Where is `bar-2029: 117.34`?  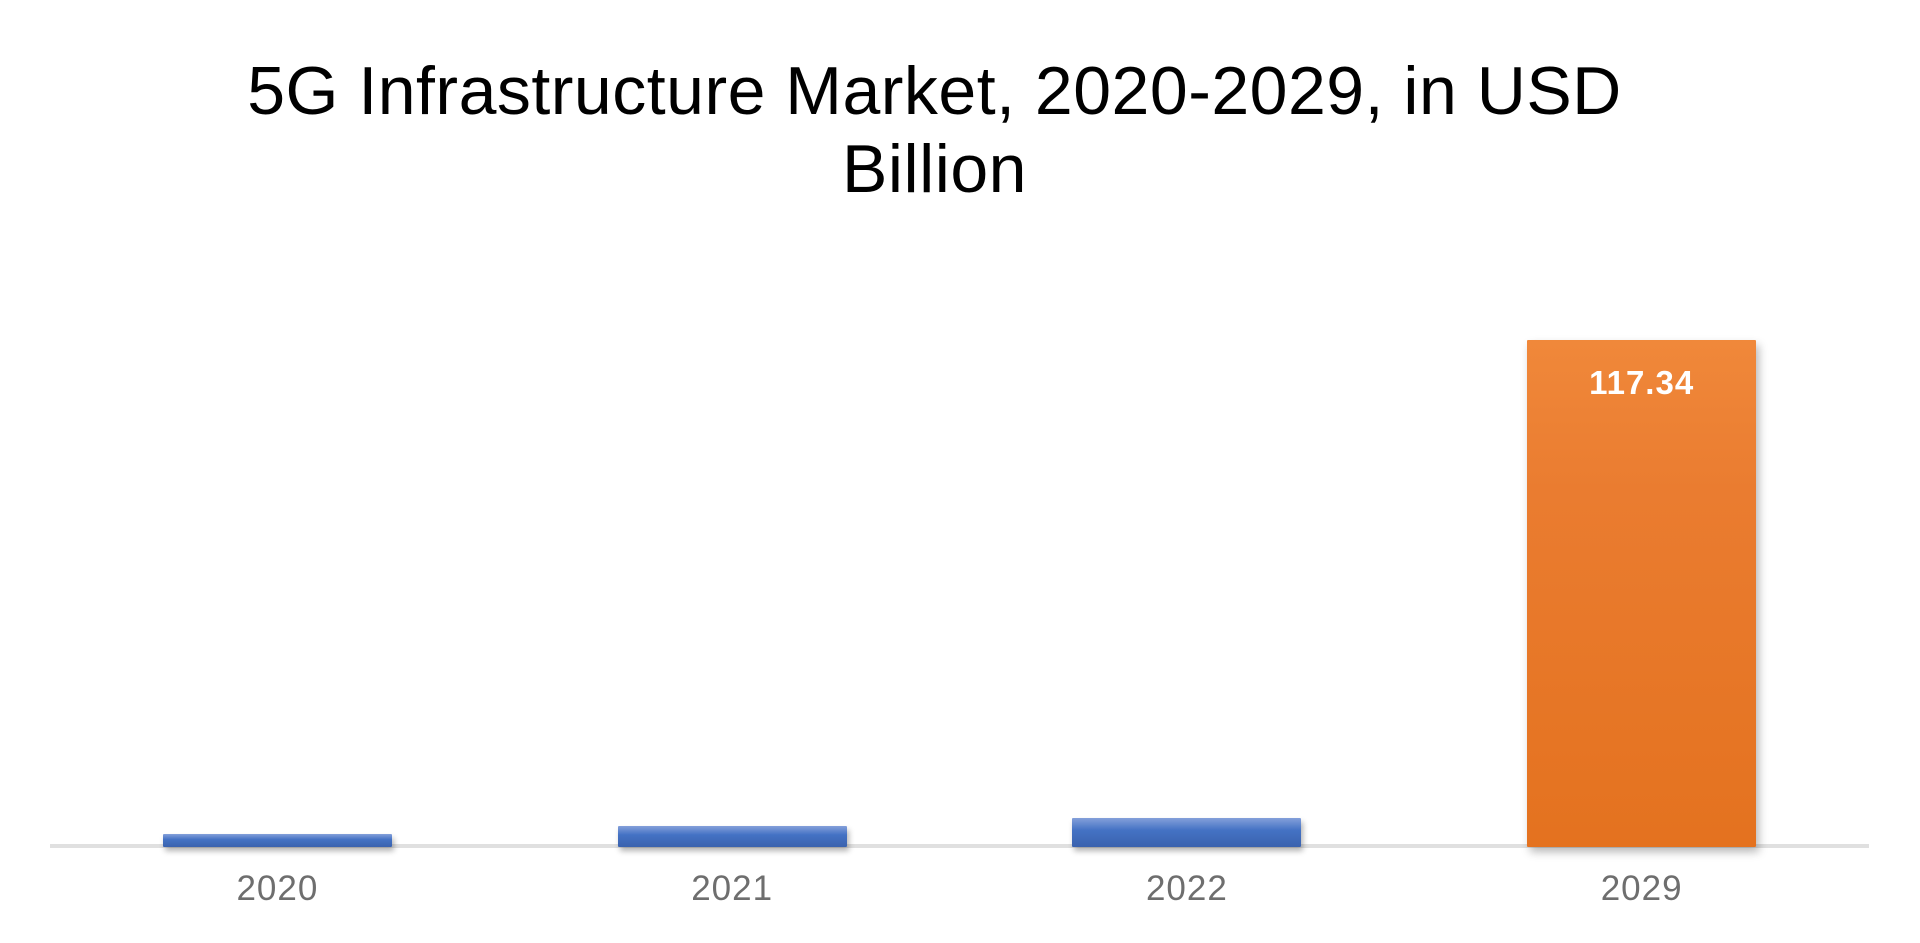 bar-2029: 117.34 is located at coordinates (1642, 593).